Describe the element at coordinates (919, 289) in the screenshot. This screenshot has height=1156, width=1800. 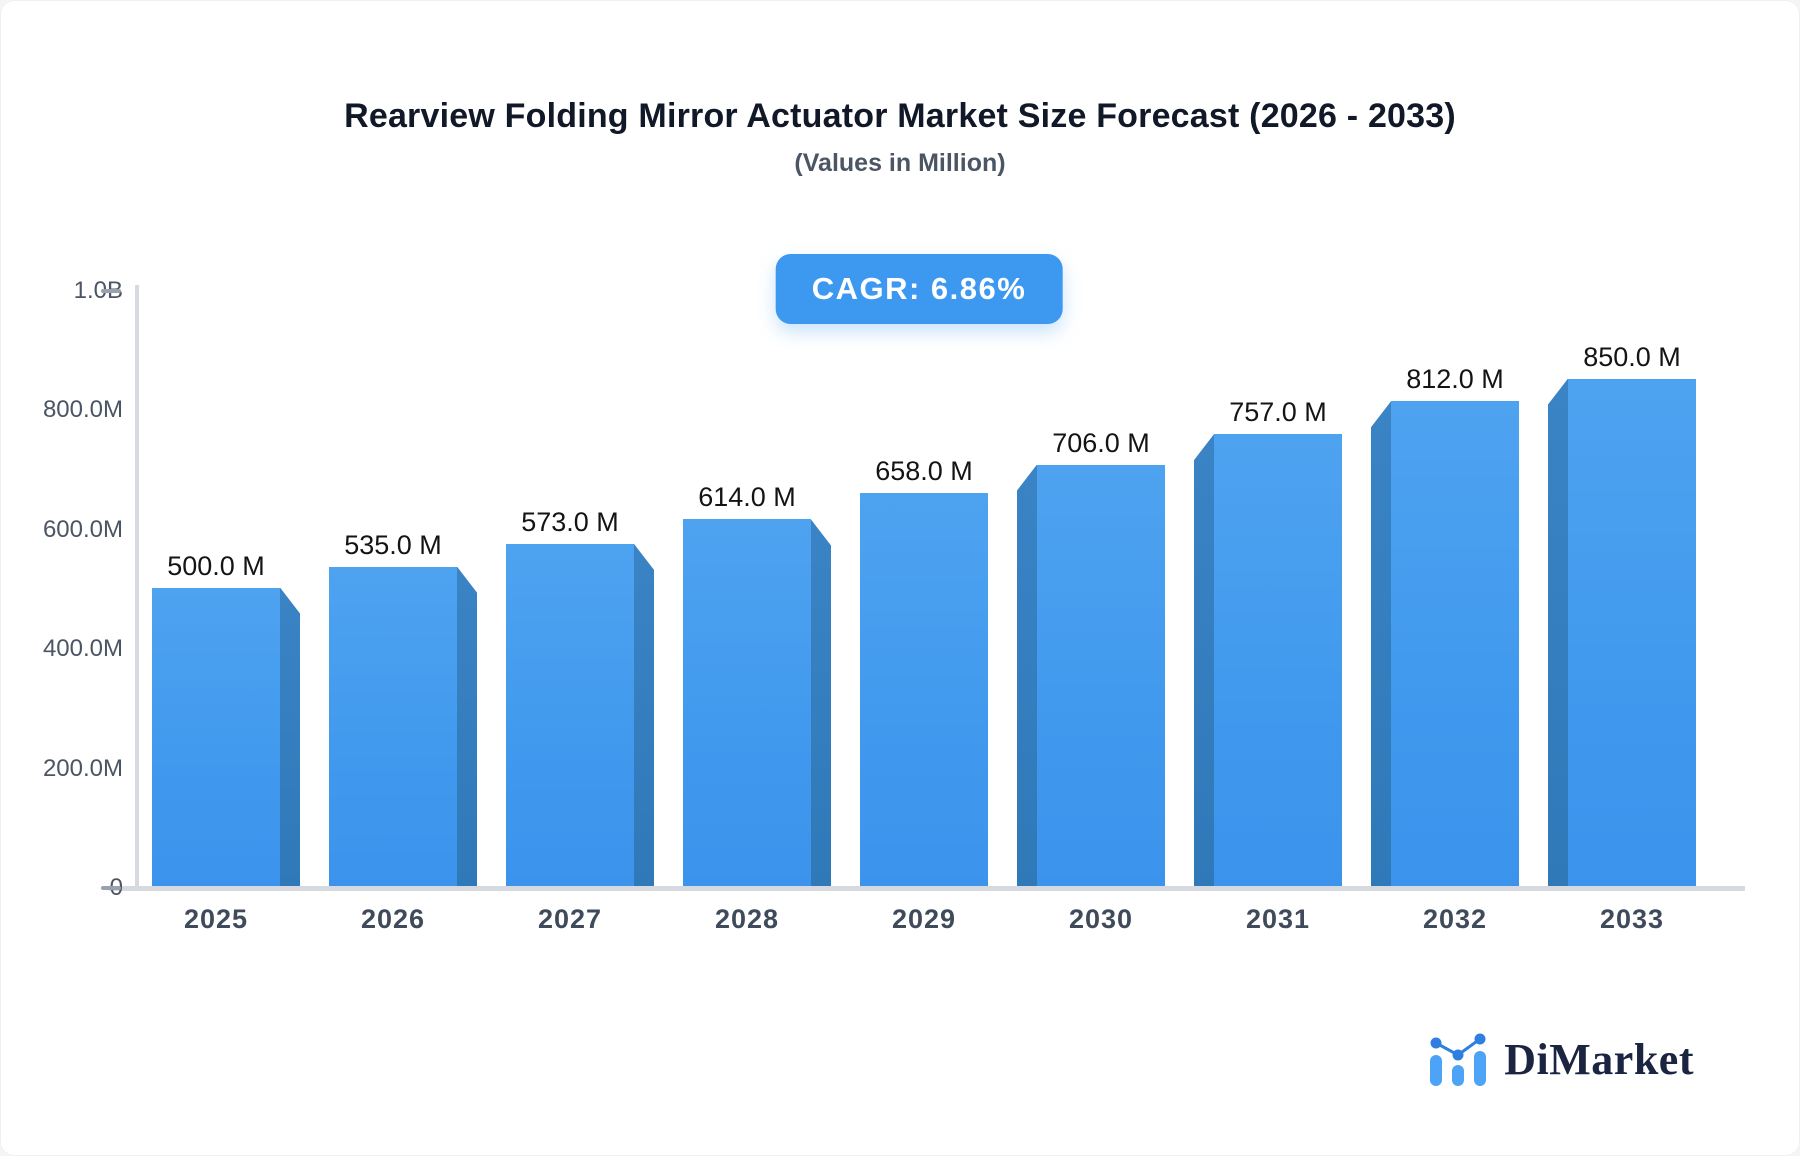
I see `cagr-badge: CAGR: 6.86%` at that location.